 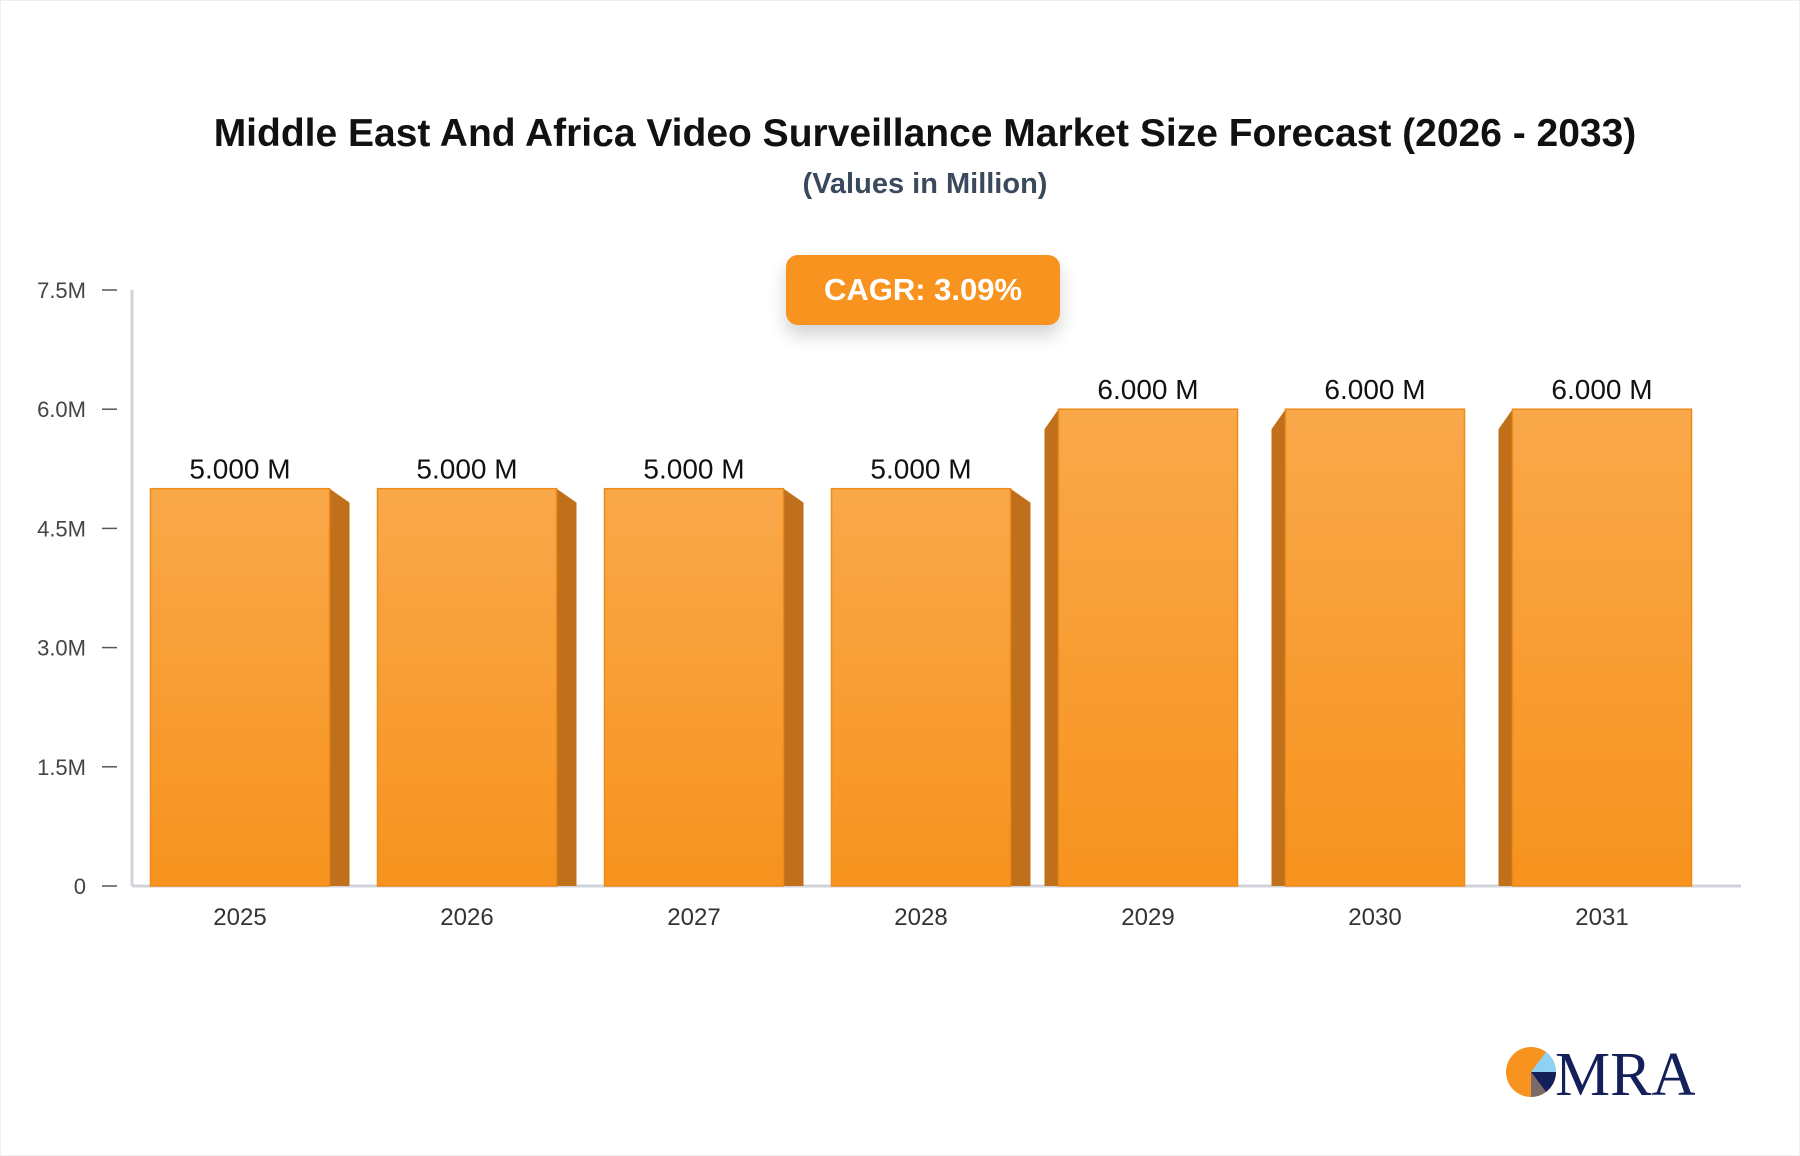 I want to click on x-tick-label: 2027, so click(x=693, y=917).